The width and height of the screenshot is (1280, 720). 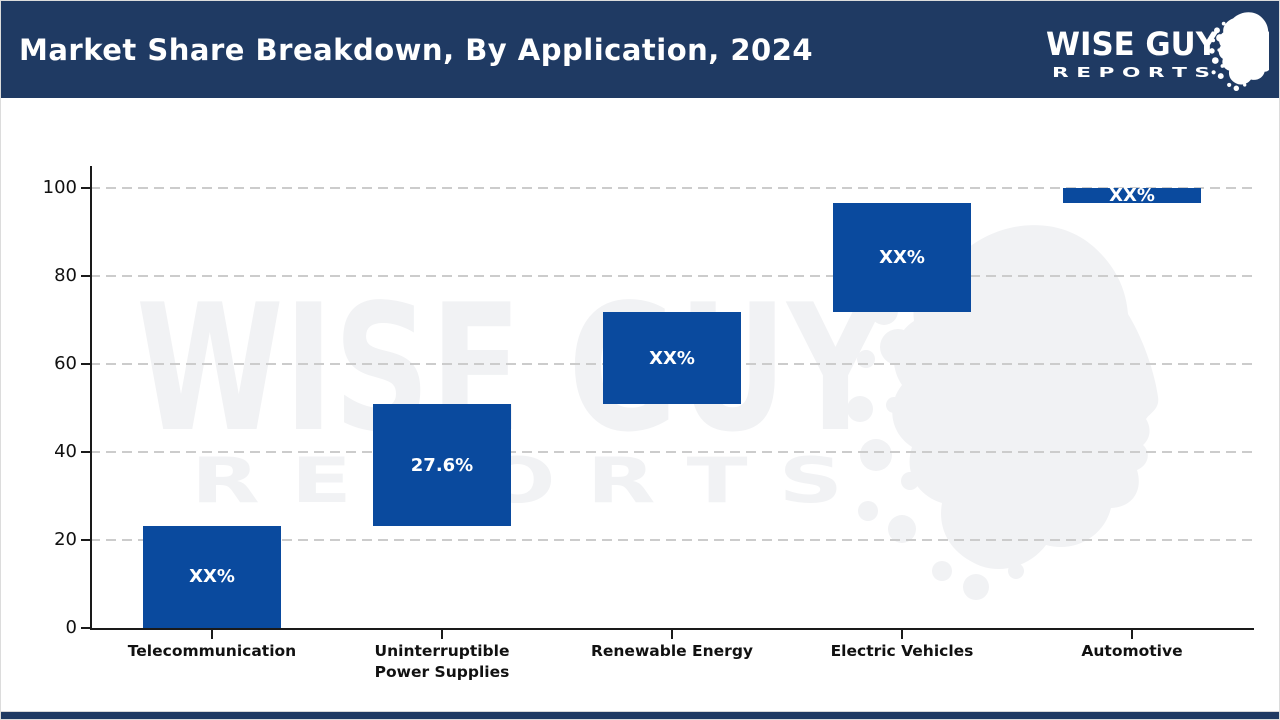 What do you see at coordinates (517, 480) in the screenshot?
I see `watermark-reports: R E P O R T S` at bounding box center [517, 480].